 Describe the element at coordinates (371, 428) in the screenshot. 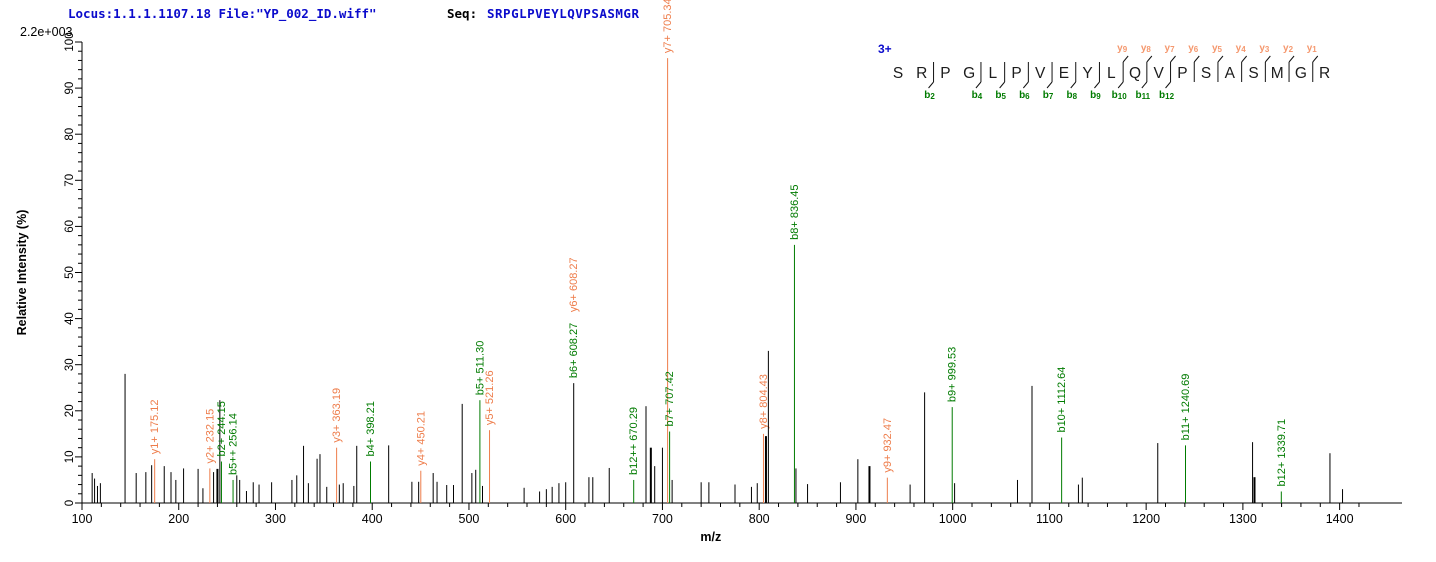

I see `peak-label: b4+ 398.21` at that location.